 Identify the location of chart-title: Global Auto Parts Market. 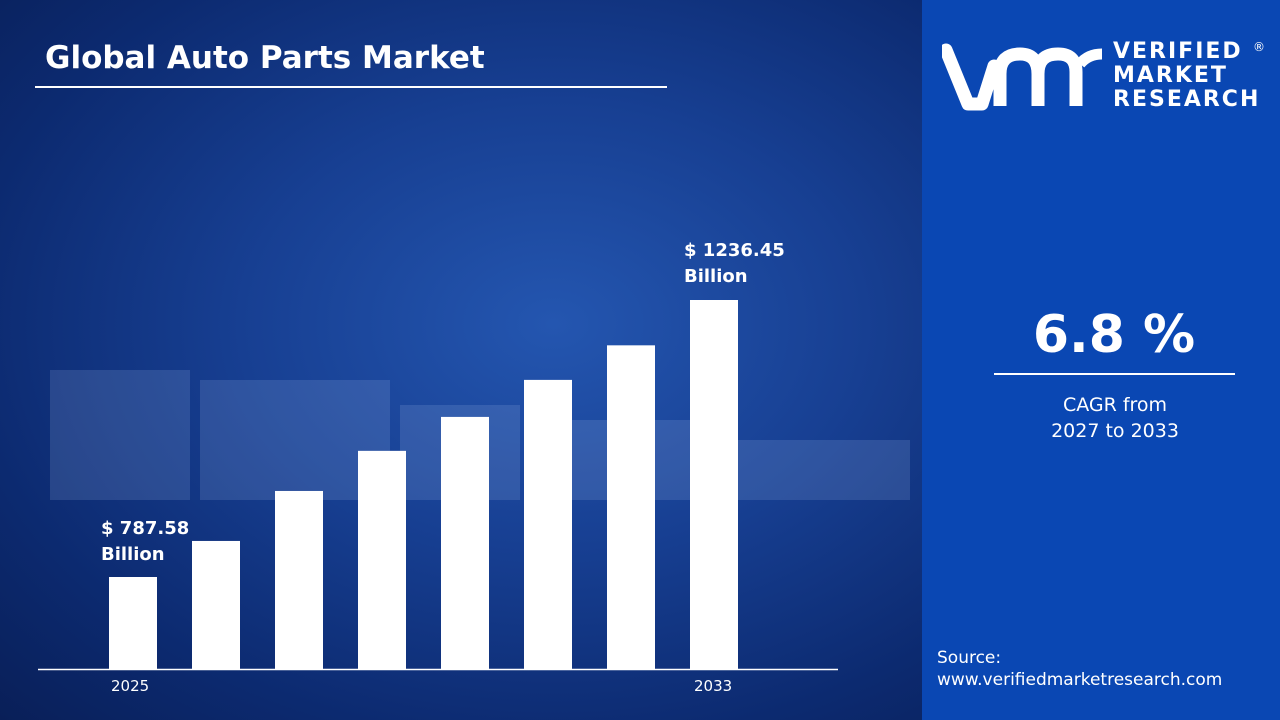
(265, 58).